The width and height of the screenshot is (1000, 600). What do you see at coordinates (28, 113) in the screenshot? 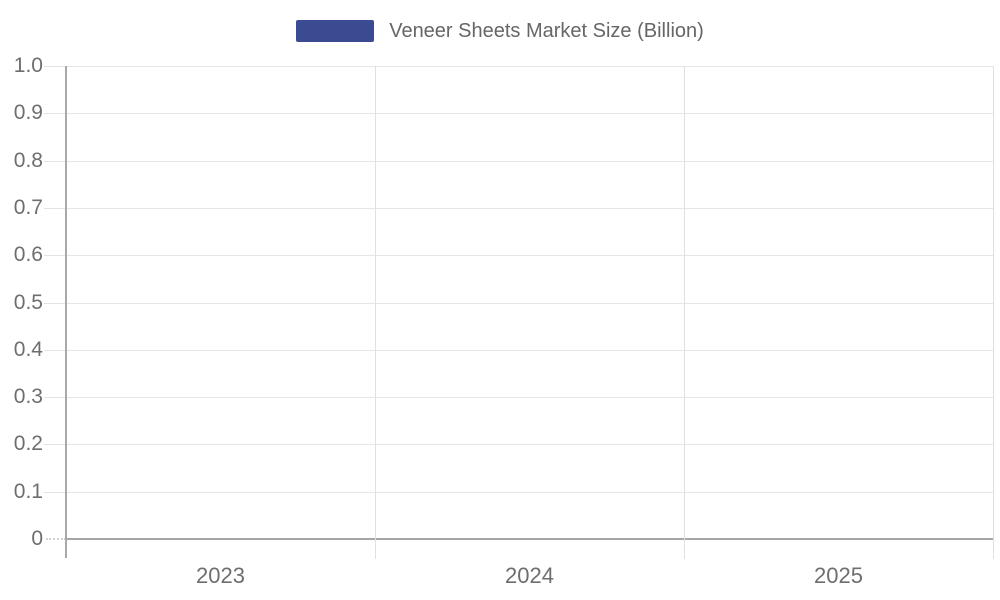
I see `y-axis-label: 0.9` at bounding box center [28, 113].